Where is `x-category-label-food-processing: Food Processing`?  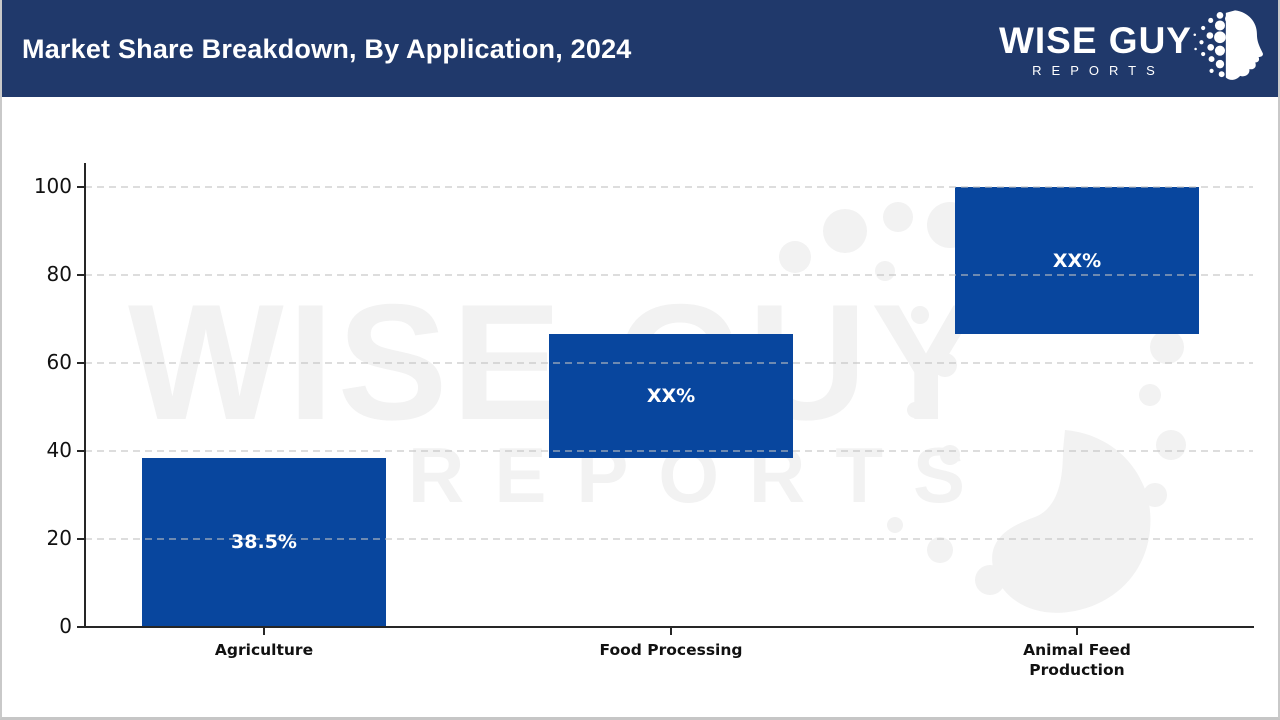
x-category-label-food-processing: Food Processing is located at coordinates (671, 650).